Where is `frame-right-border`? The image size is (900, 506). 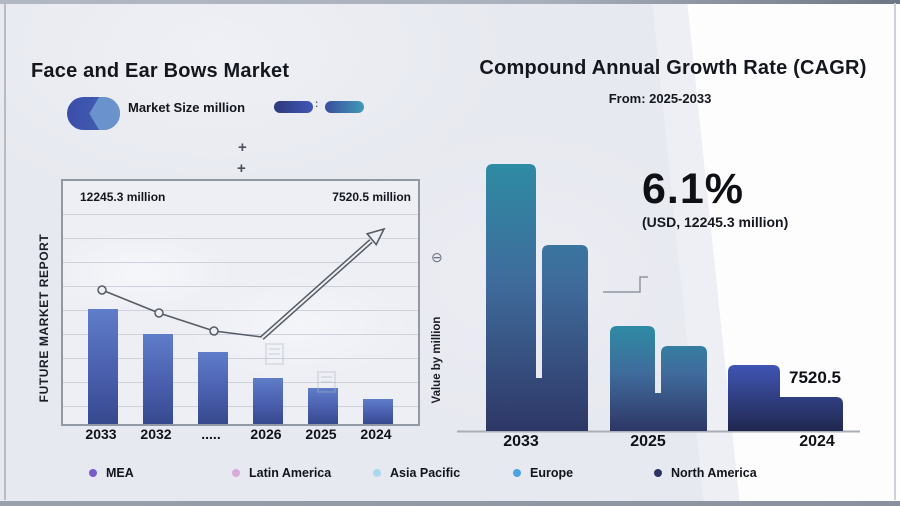
frame-right-border is located at coordinates (895, 251).